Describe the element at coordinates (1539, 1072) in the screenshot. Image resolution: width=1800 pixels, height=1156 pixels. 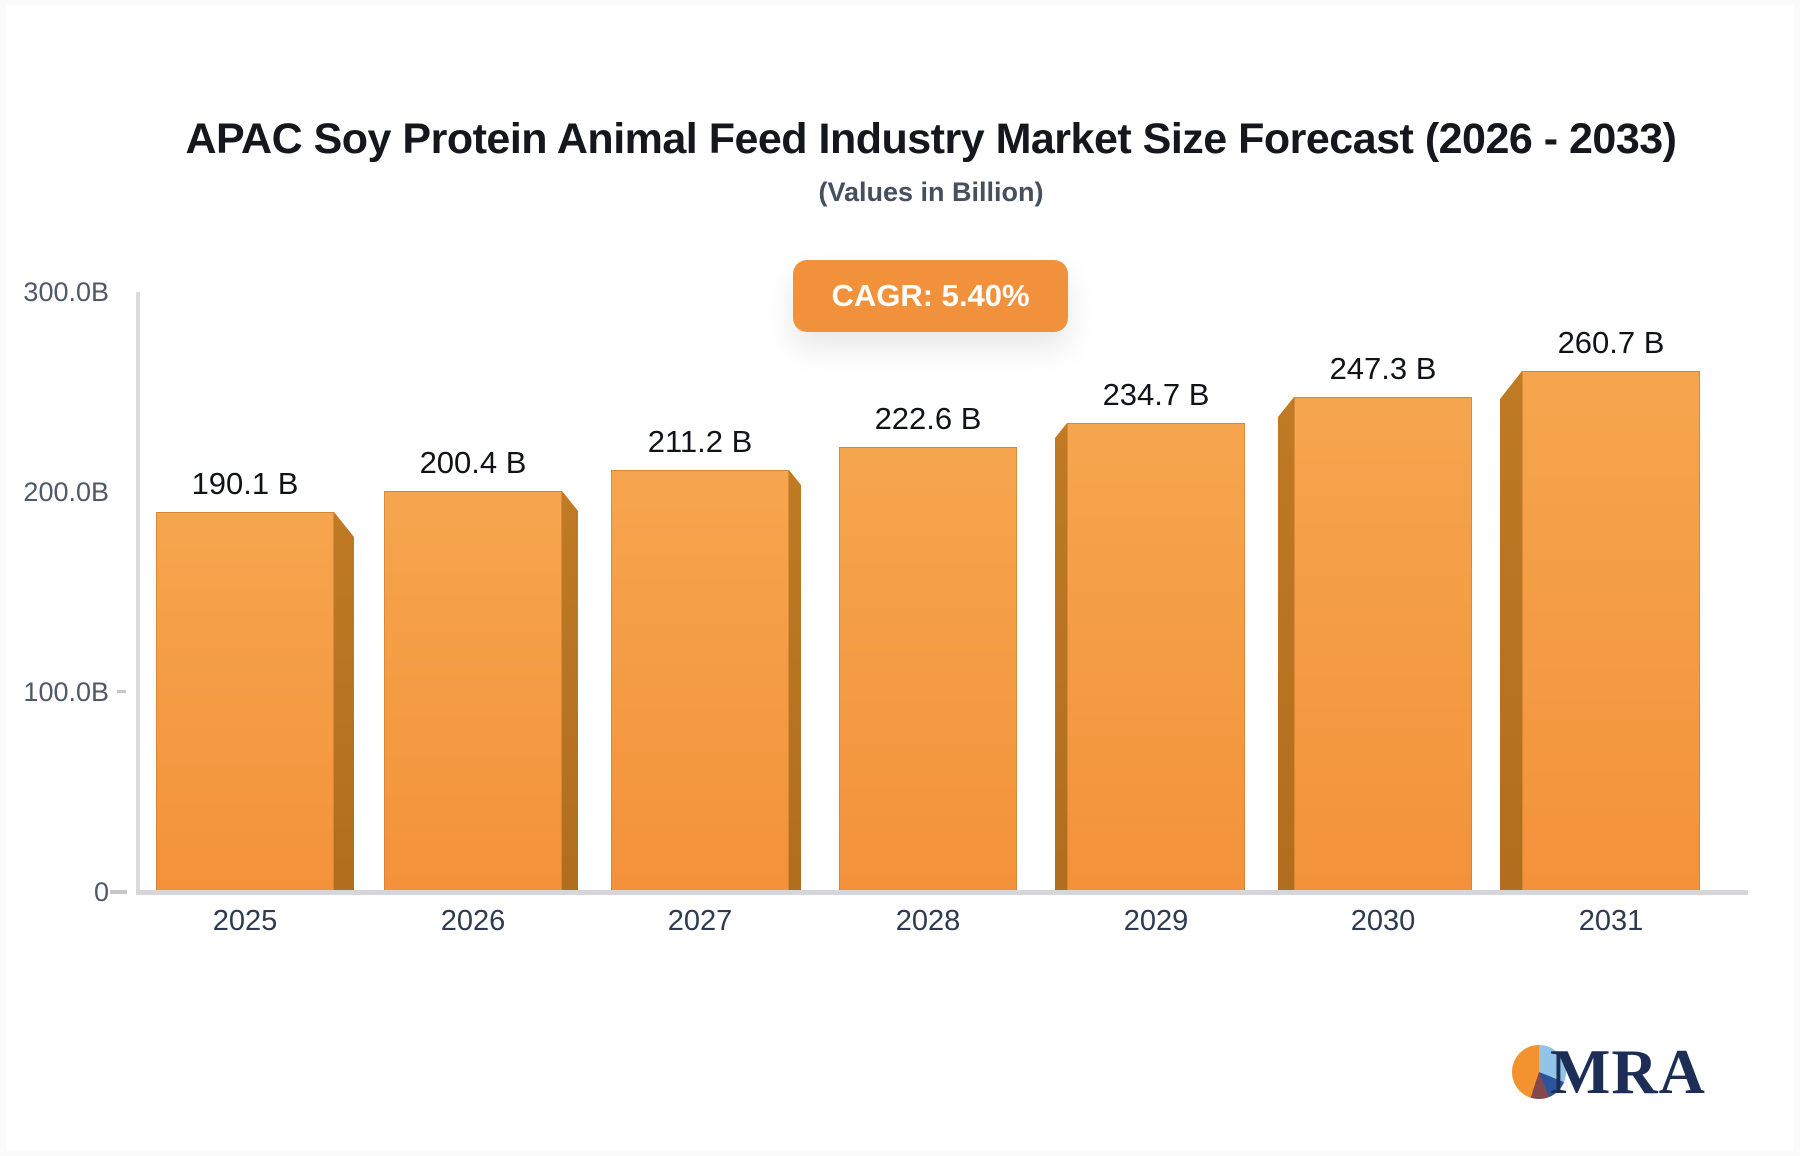
I see `pie-chart-logo-icon` at that location.